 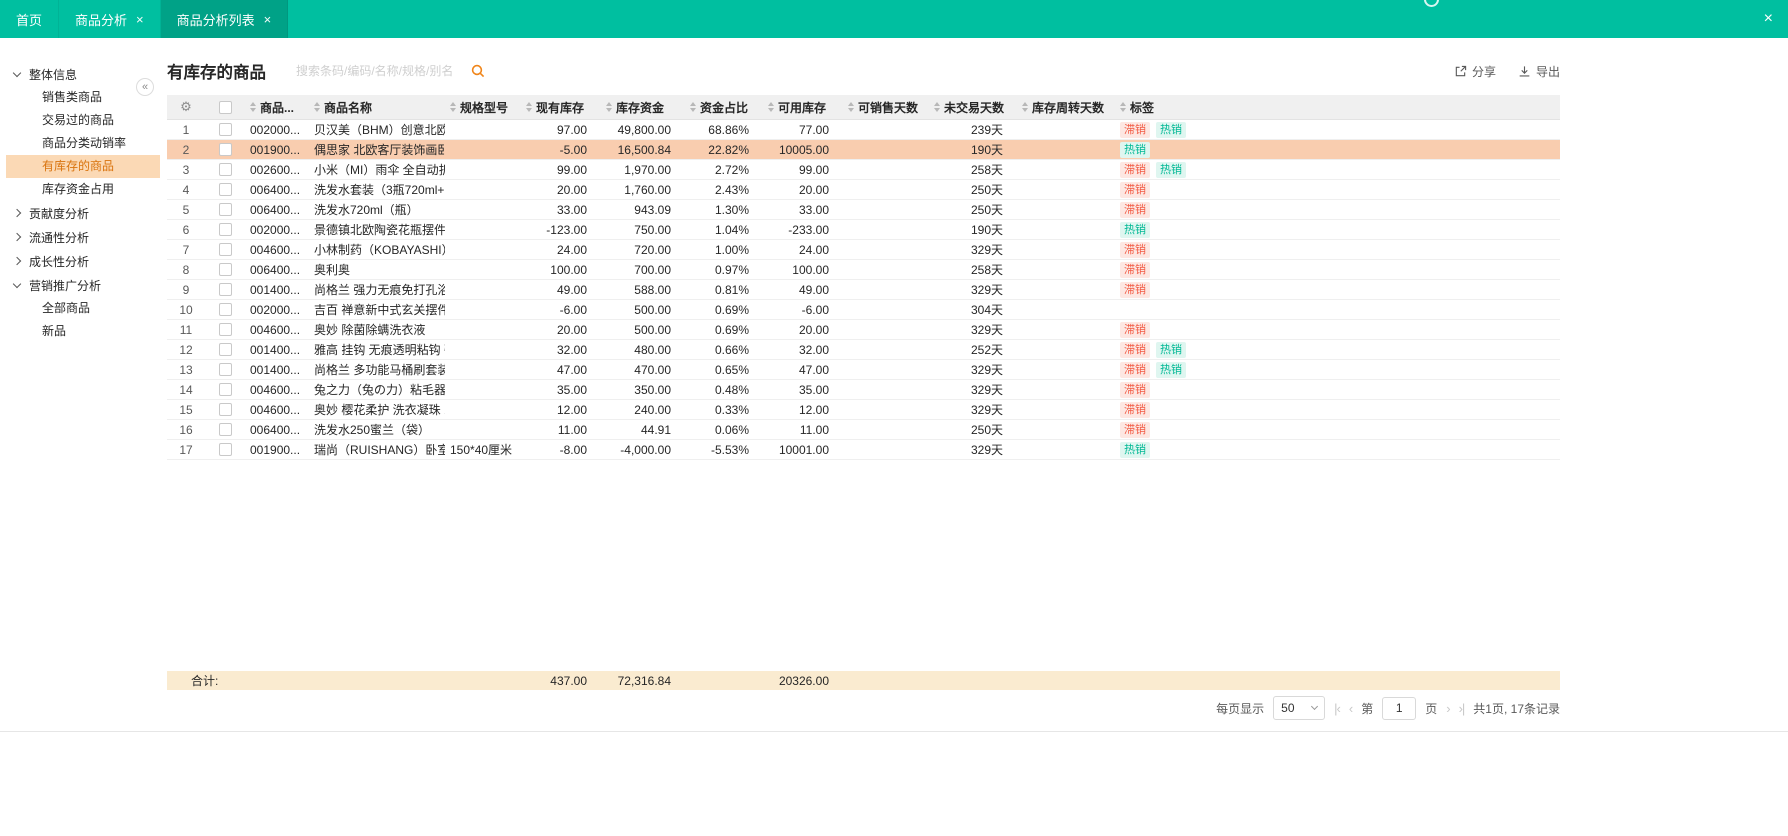 I want to click on sidebar-item: 全部商品, so click(x=66, y=308).